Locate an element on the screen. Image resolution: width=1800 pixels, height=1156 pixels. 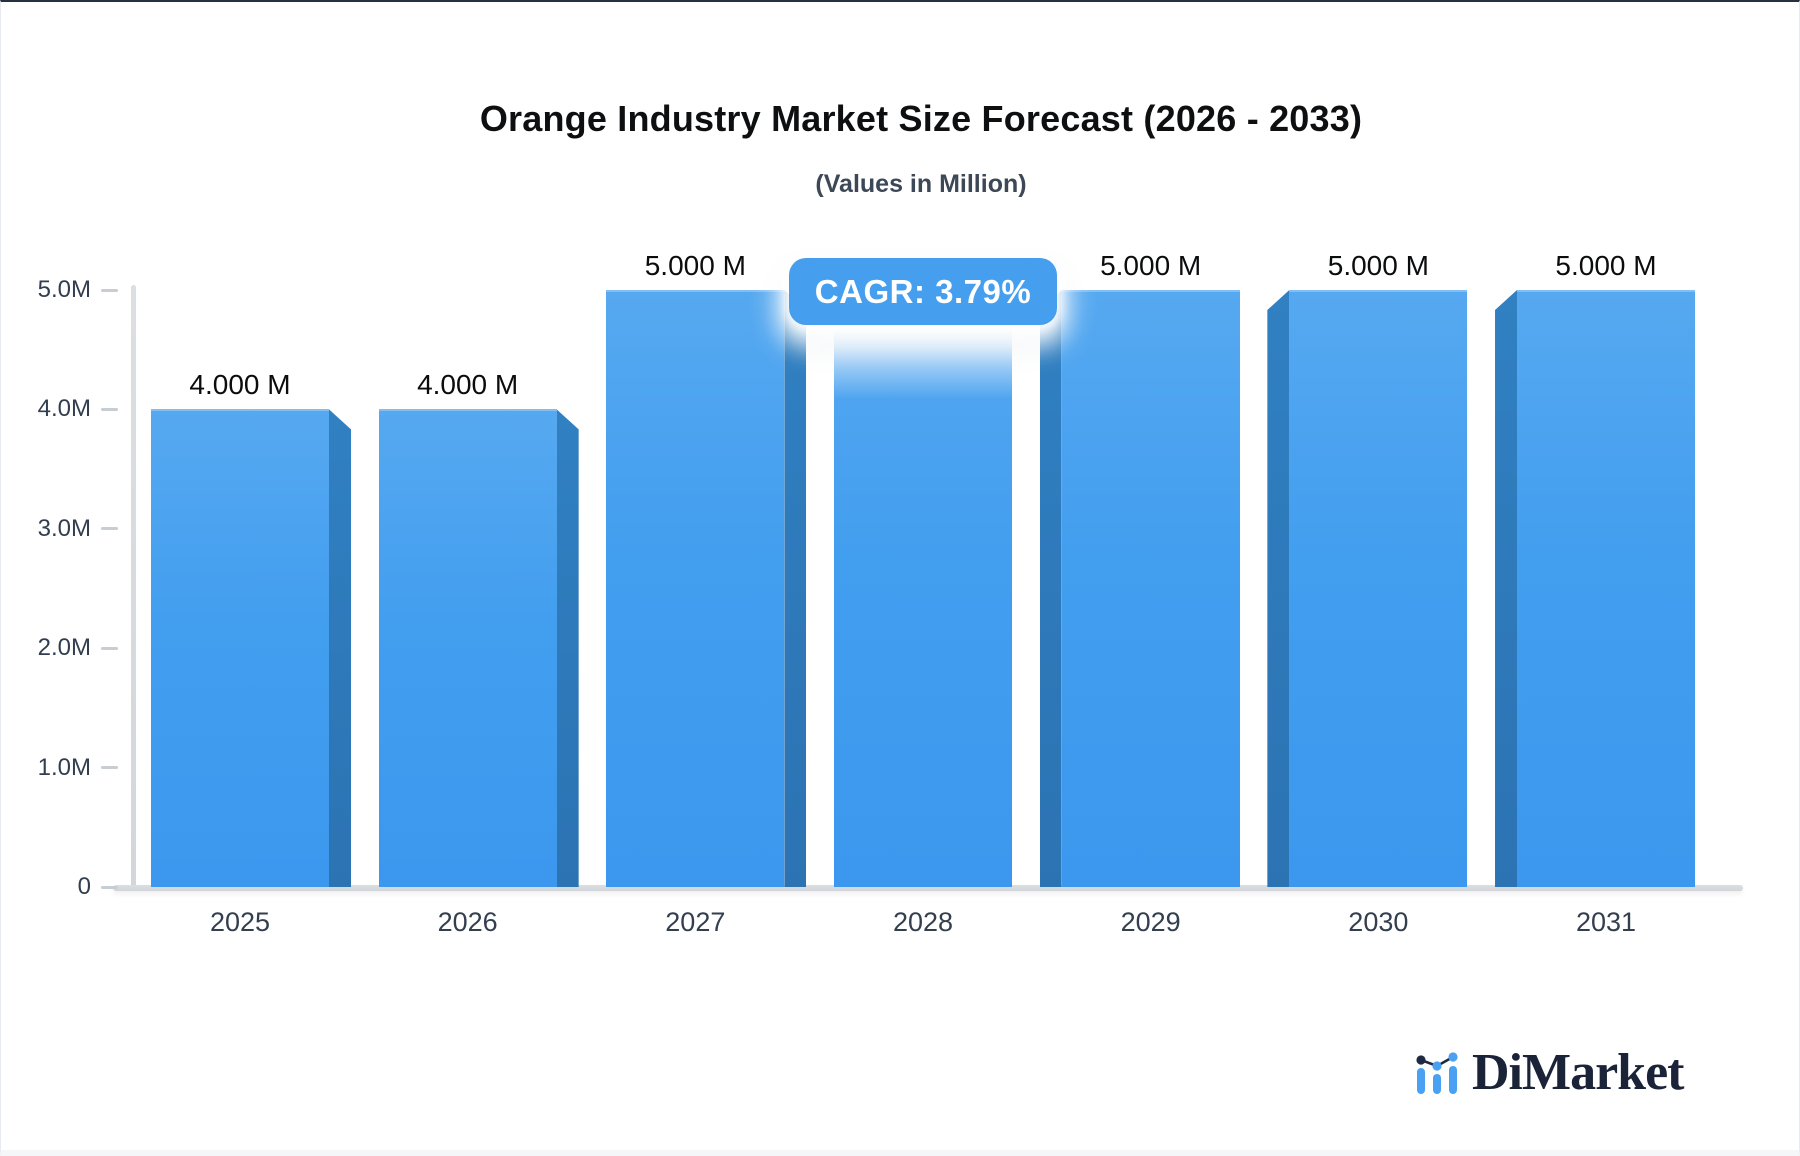
bar-value-label-2030: 5.000 M is located at coordinates (1378, 265).